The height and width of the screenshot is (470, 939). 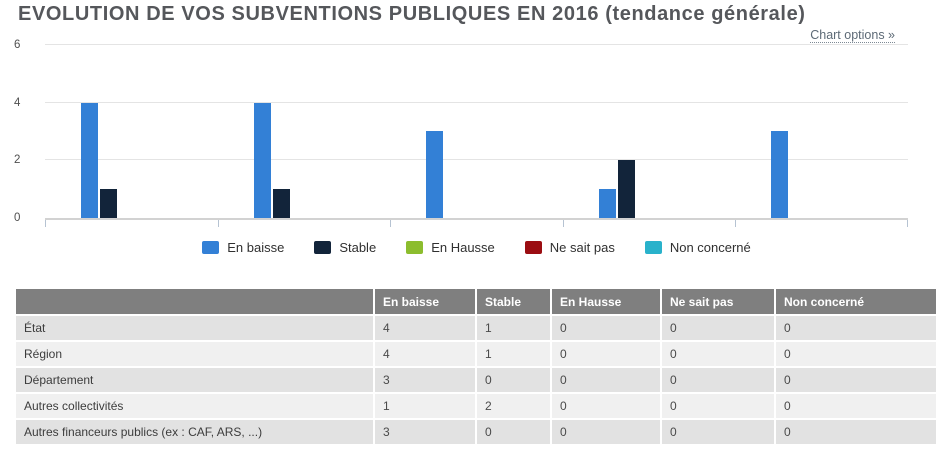 I want to click on legend-item: Ne sait pas, so click(x=569, y=247).